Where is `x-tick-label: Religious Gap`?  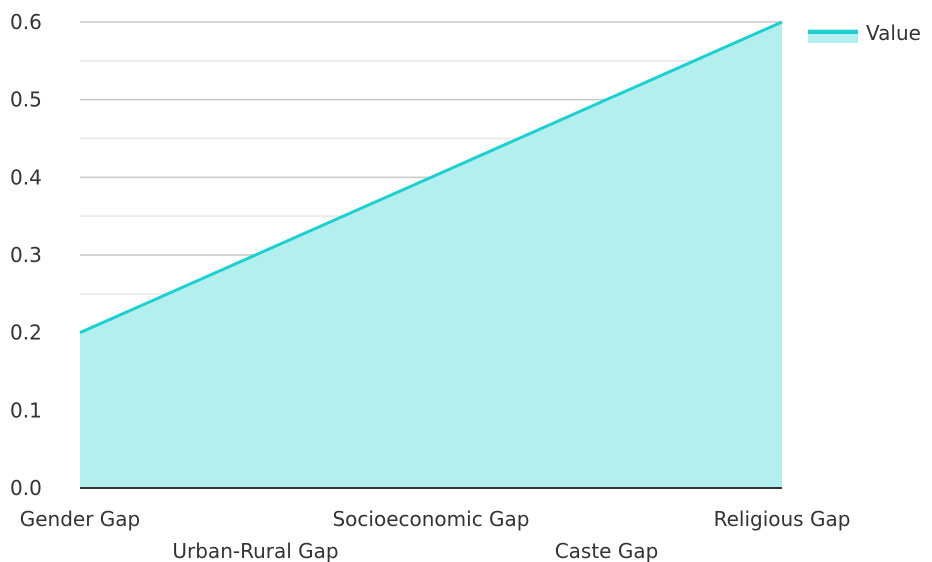
x-tick-label: Religious Gap is located at coordinates (782, 519).